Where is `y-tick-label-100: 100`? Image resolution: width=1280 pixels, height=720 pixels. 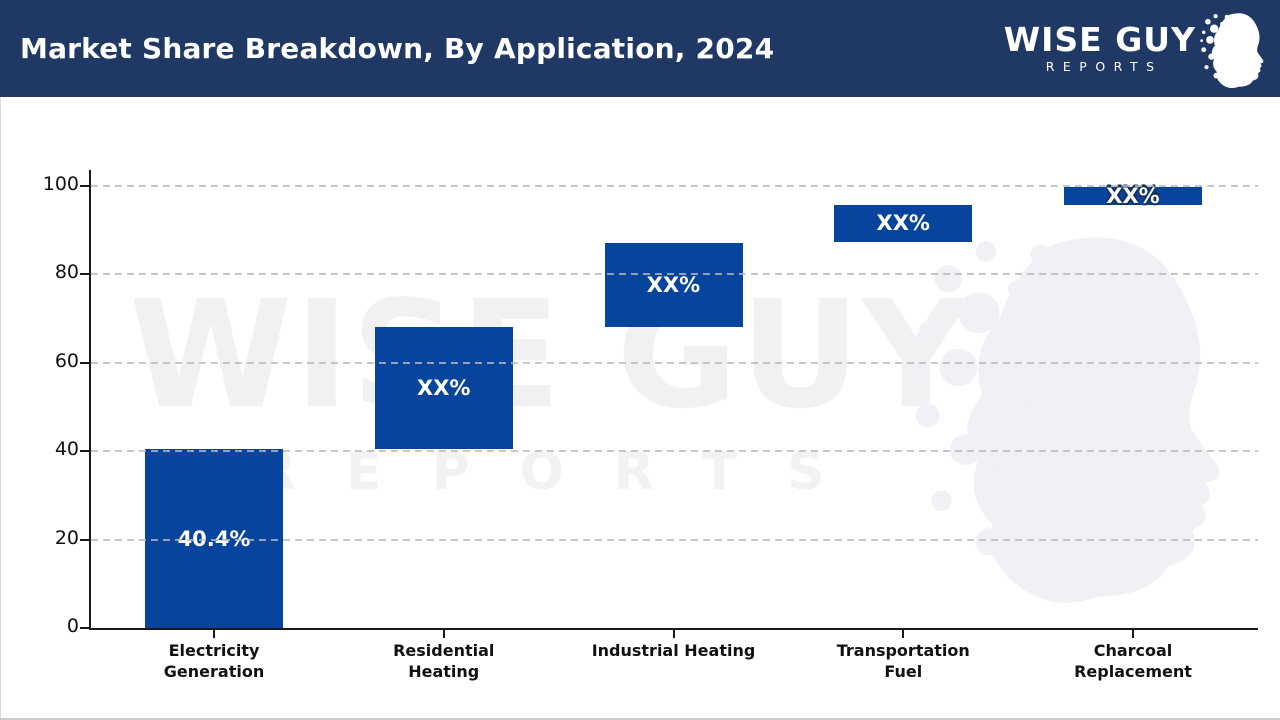
y-tick-label-100: 100 is located at coordinates (60, 184).